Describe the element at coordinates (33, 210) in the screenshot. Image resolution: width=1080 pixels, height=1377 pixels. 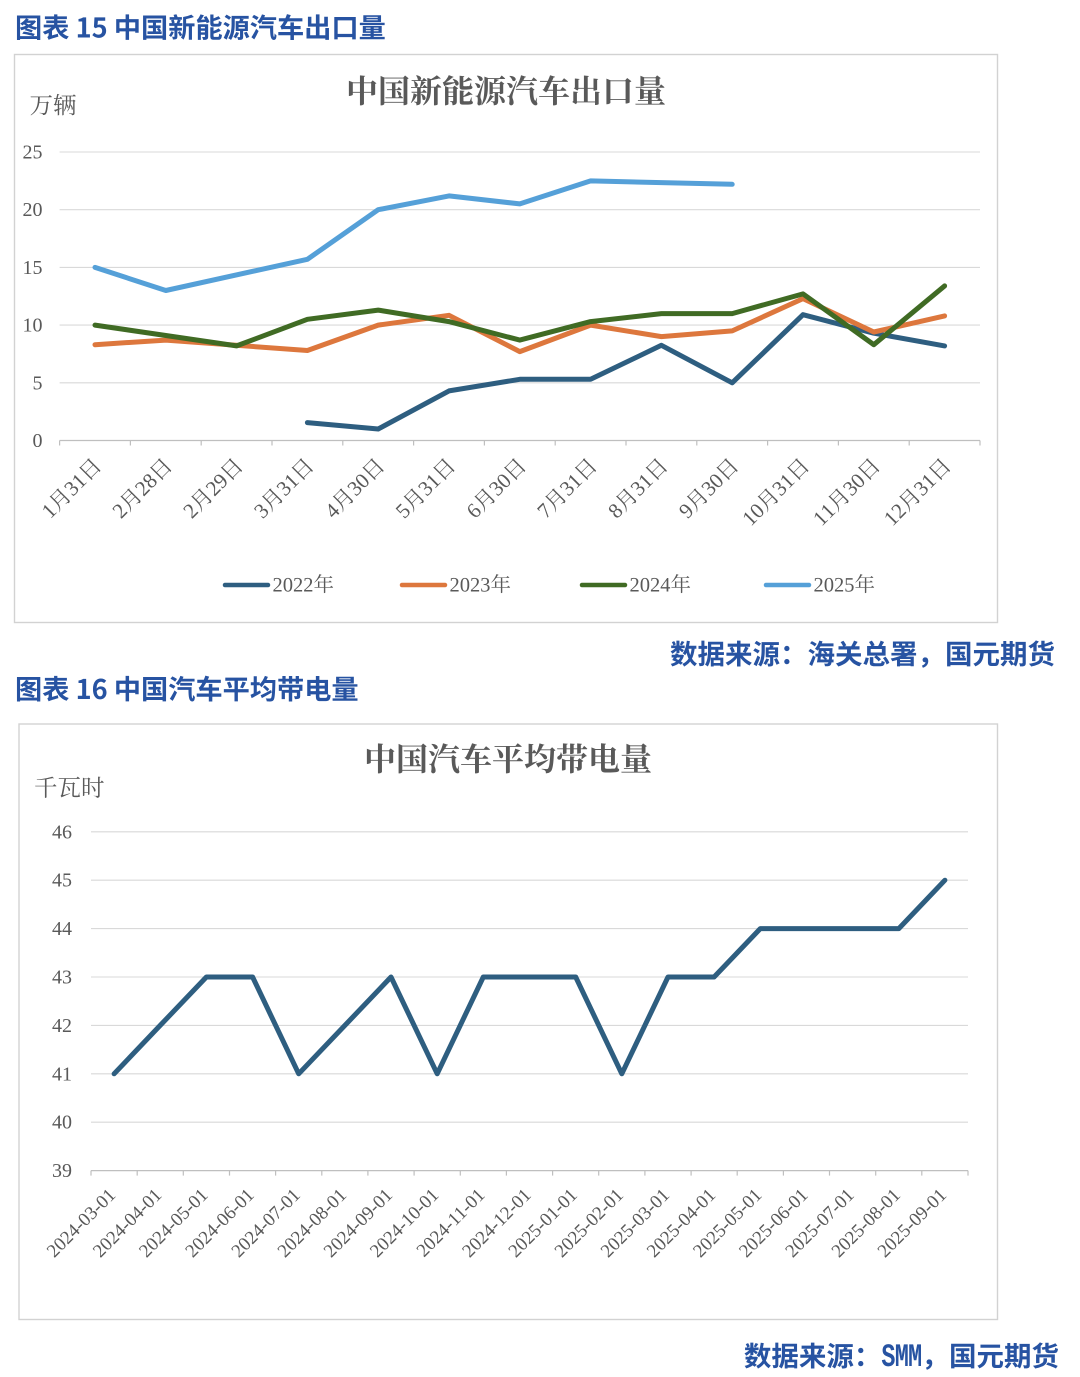
I see `svg-text: 20` at that location.